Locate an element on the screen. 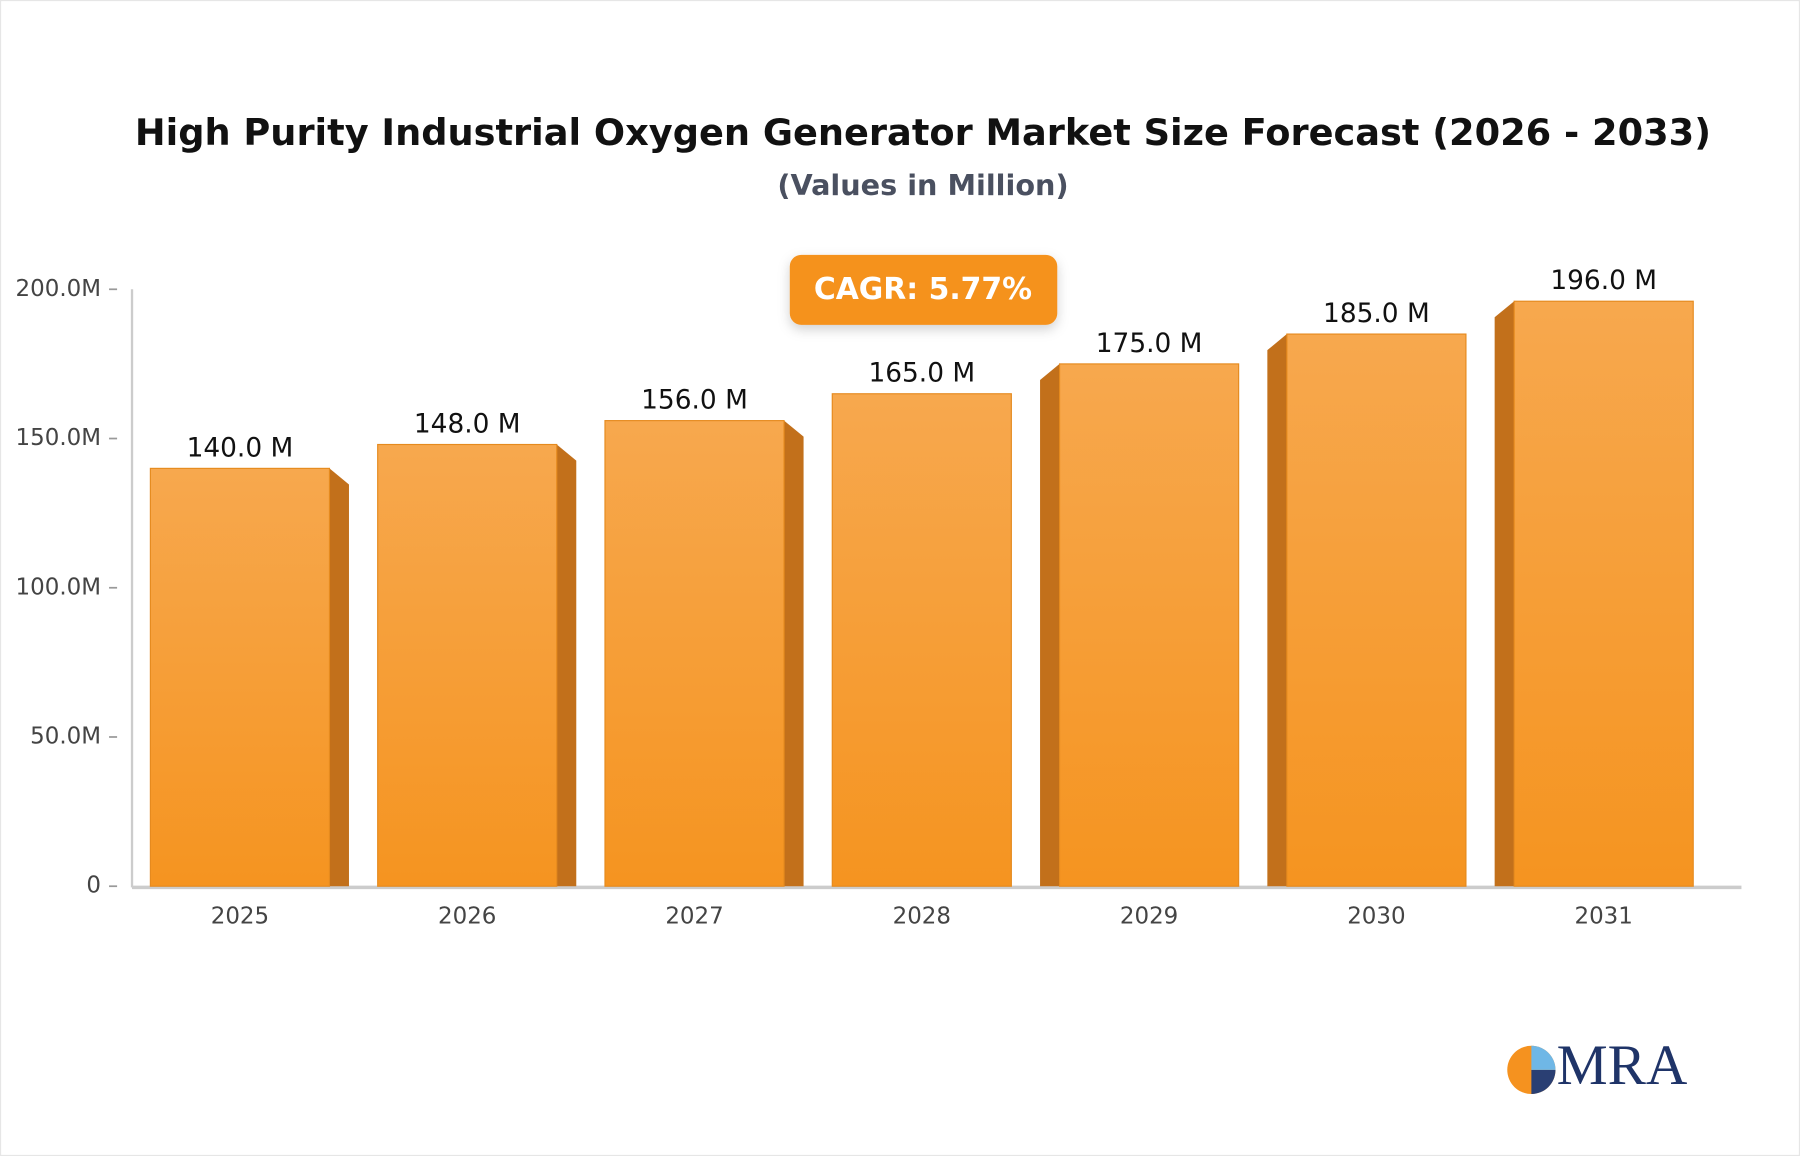  x-tick-label: 2026 is located at coordinates (467, 917).